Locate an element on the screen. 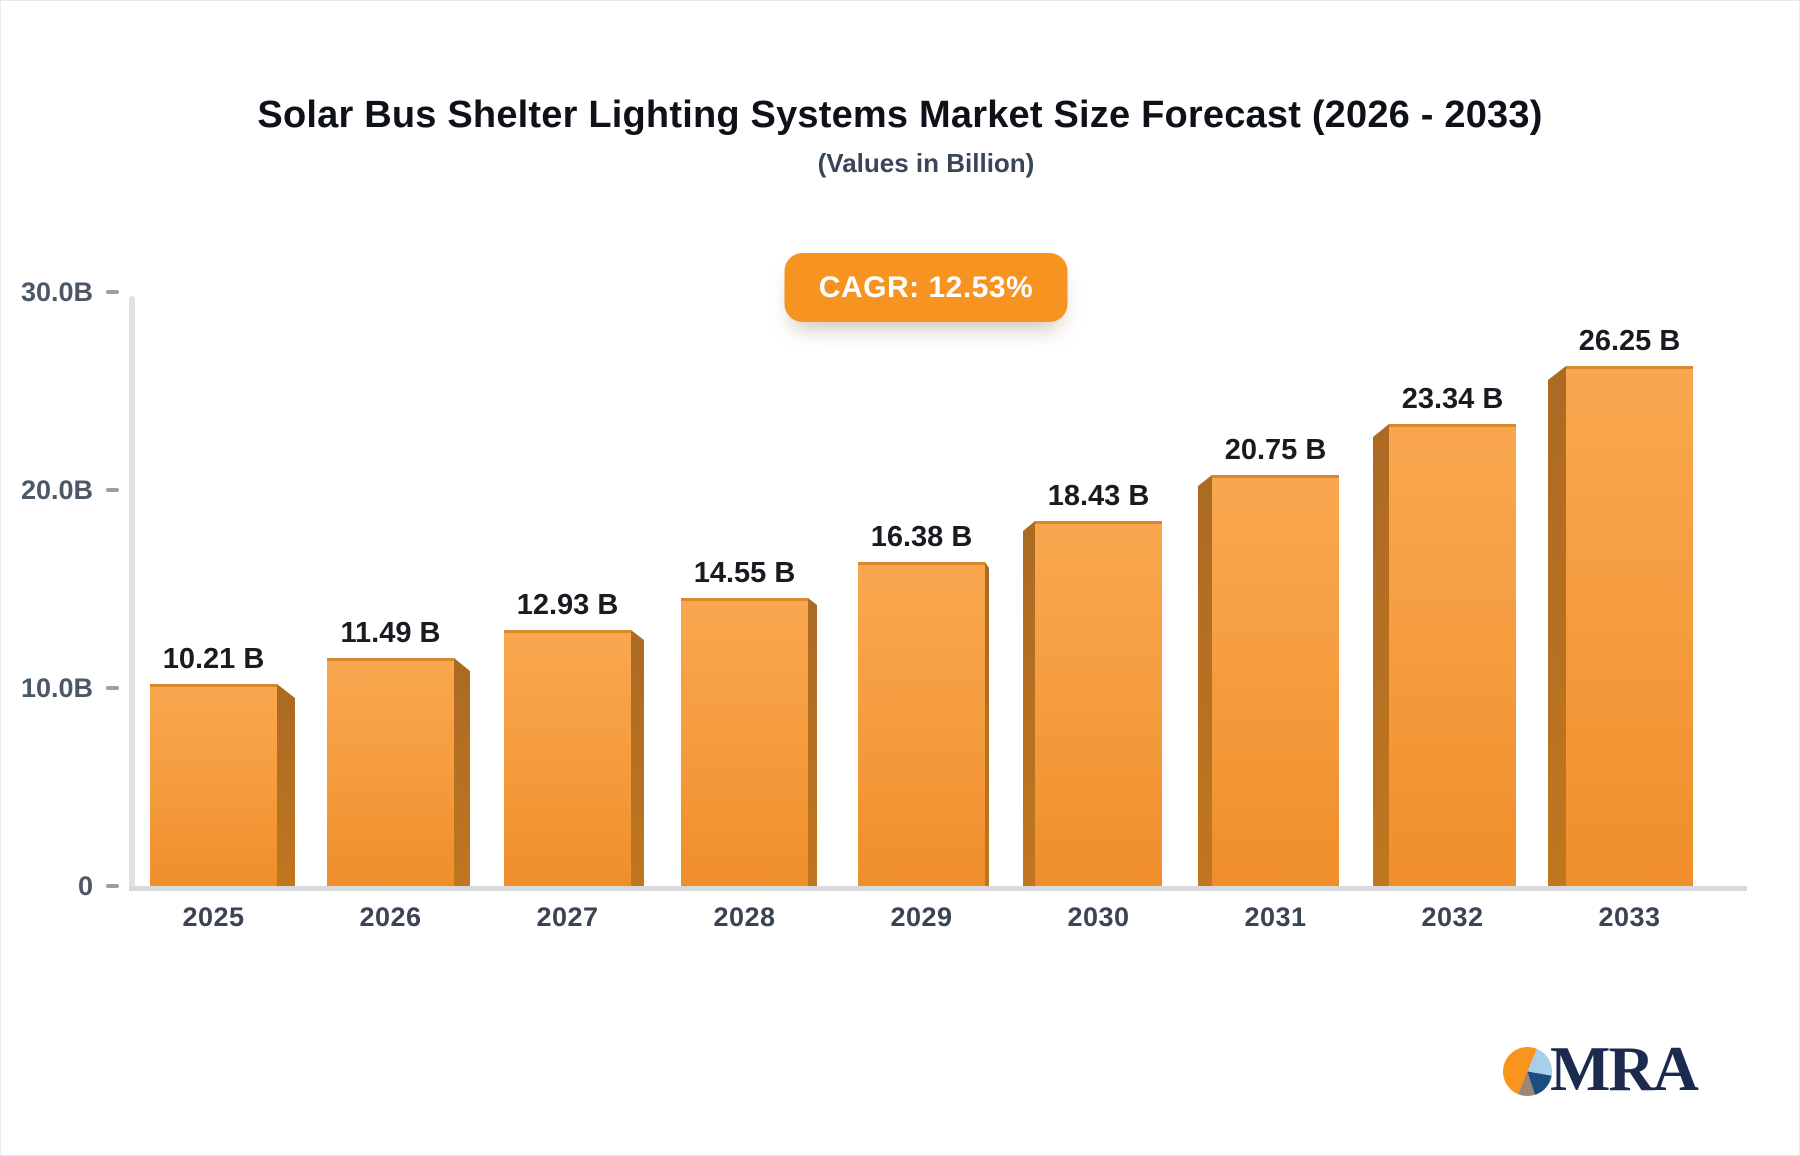 This screenshot has height=1156, width=1800. bar-value-label: 18.43 B is located at coordinates (1098, 496).